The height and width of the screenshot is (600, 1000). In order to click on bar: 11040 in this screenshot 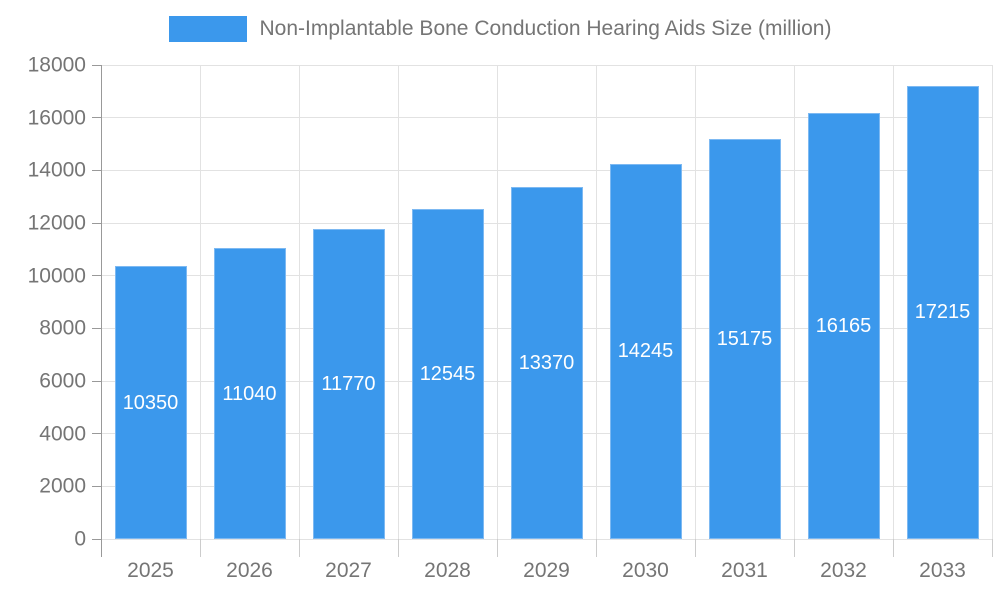, I will do `click(249, 393)`.